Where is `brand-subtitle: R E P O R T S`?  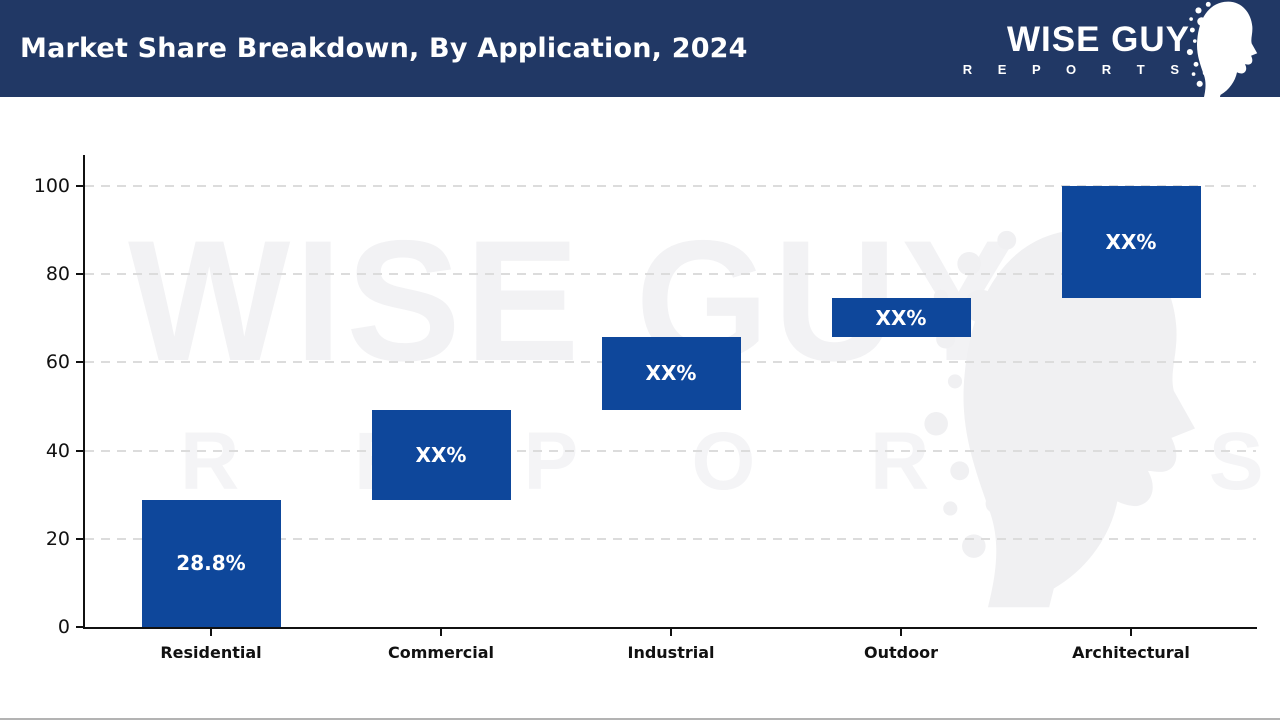 brand-subtitle: R E P O R T S is located at coordinates (1076, 69).